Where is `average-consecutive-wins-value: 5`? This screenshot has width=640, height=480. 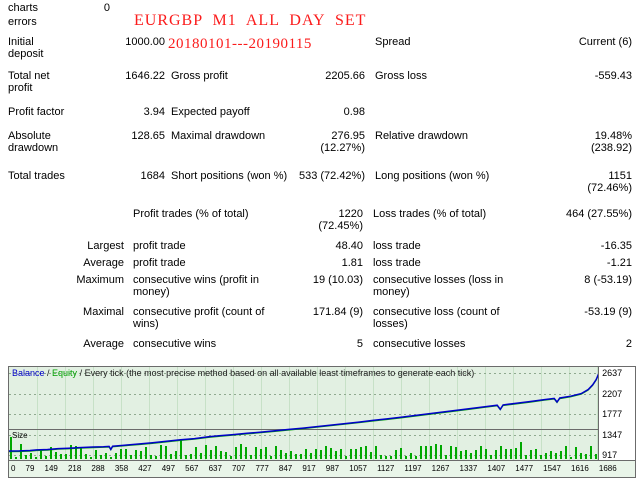
average-consecutive-wins-value: 5 is located at coordinates (359, 344).